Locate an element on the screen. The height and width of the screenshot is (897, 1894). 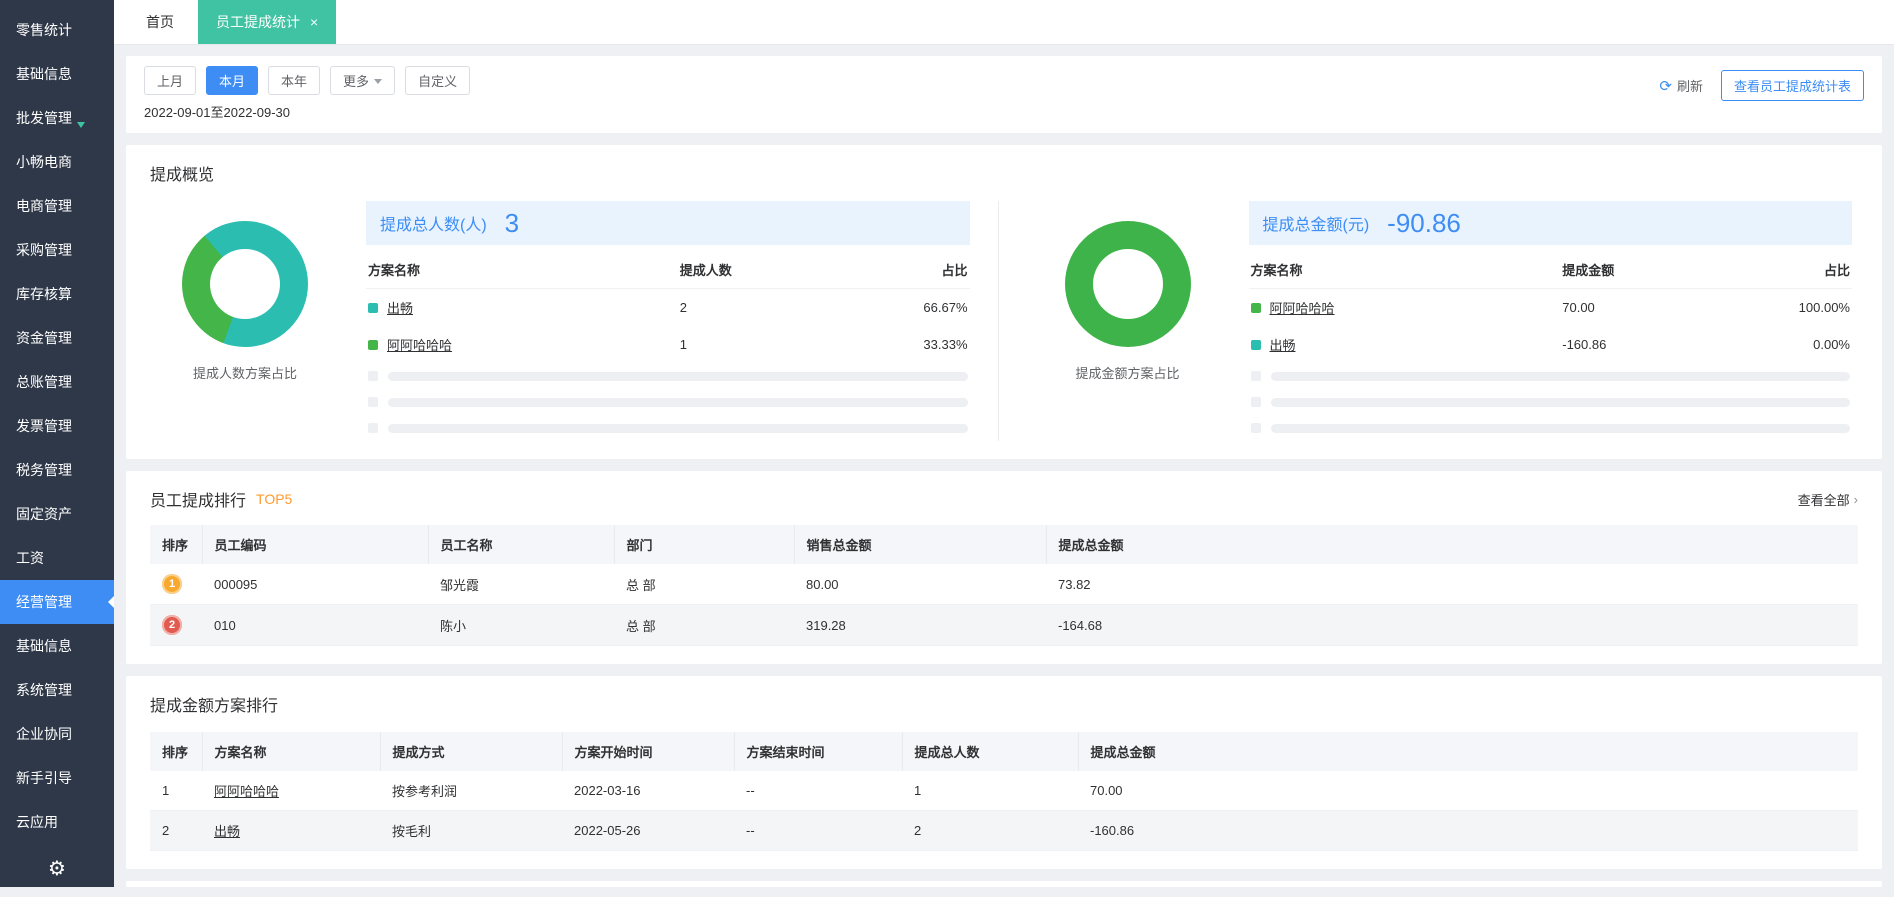
filter-more-button: 更多 is located at coordinates (363, 80).